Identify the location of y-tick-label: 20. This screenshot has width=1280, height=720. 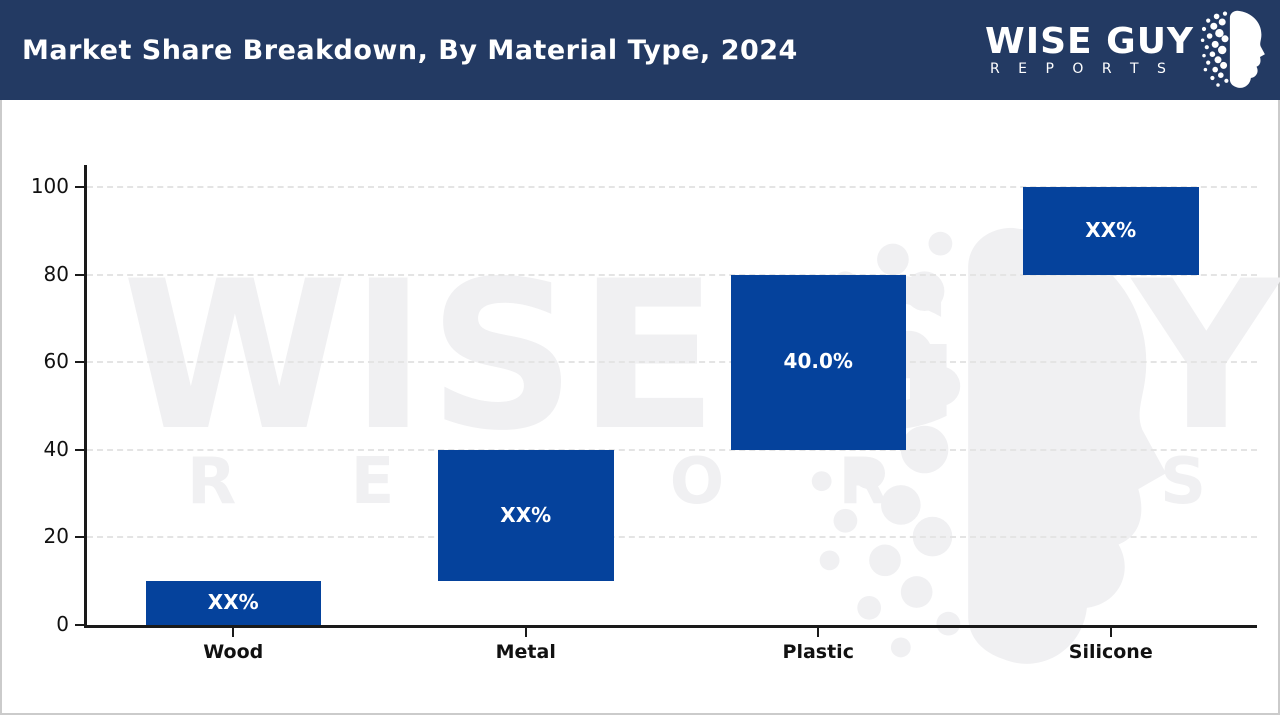
(56, 536).